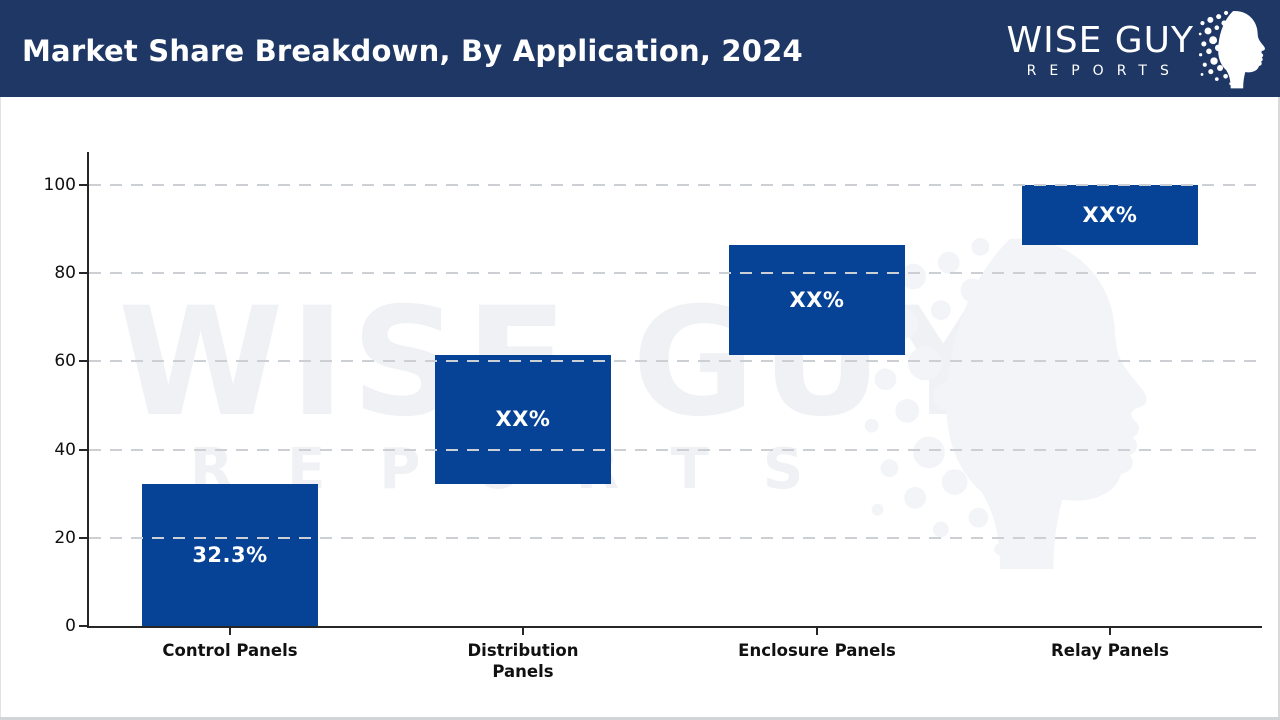 The image size is (1280, 720). Describe the element at coordinates (1110, 631) in the screenshot. I see `x-tick-mark-relay-panels` at that location.